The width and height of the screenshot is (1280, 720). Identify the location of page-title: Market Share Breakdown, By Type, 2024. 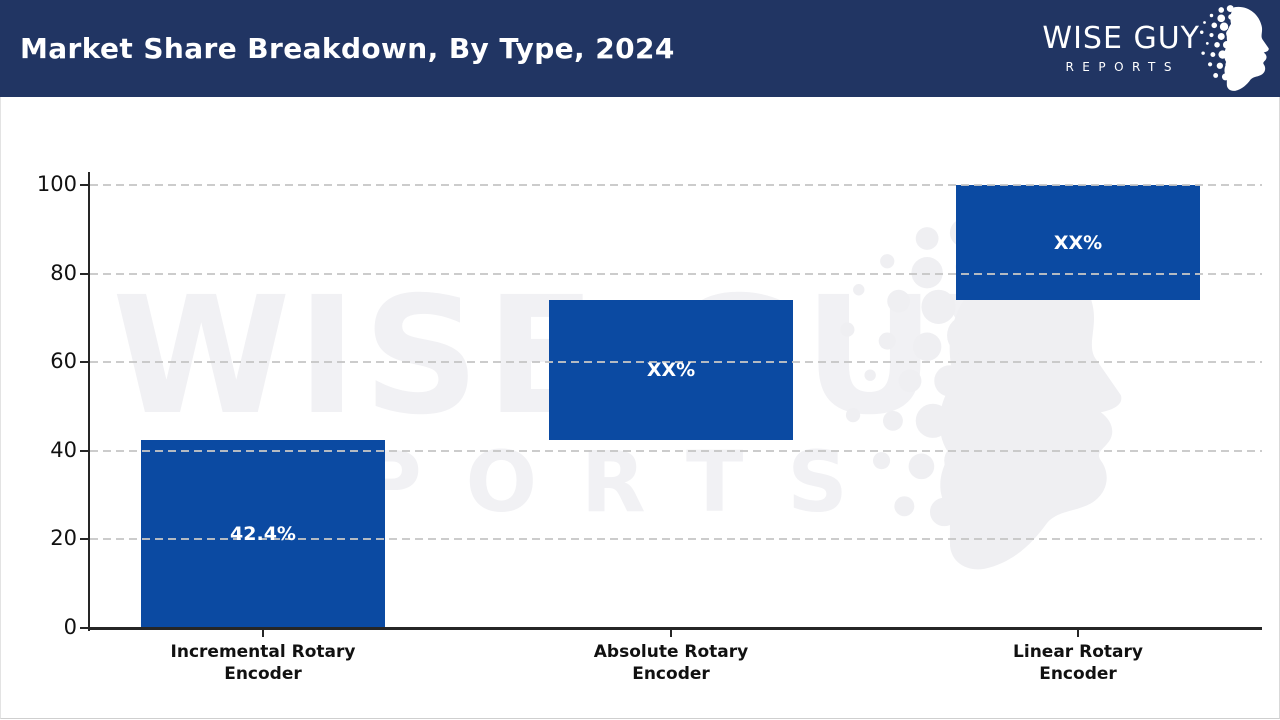
(347, 48).